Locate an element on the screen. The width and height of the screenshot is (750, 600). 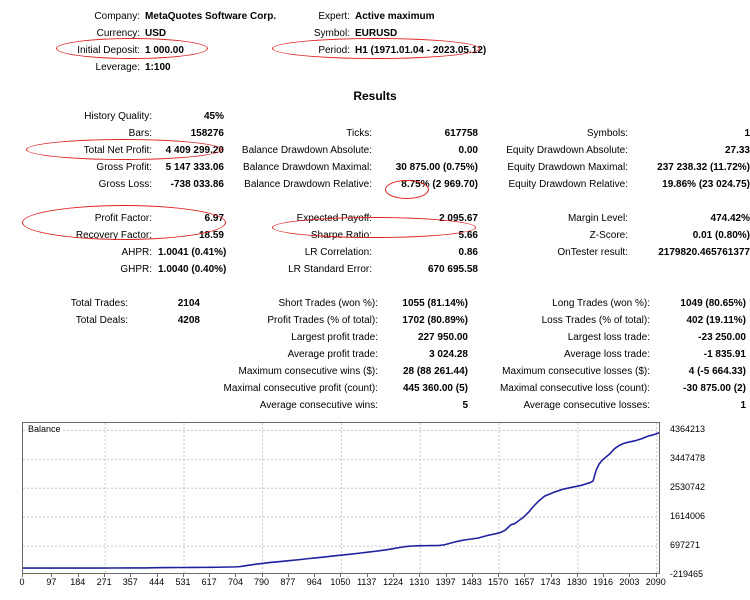
stat-long-trades-won: Long Trades (won %): 1049 (80.65%) is located at coordinates (607, 303).